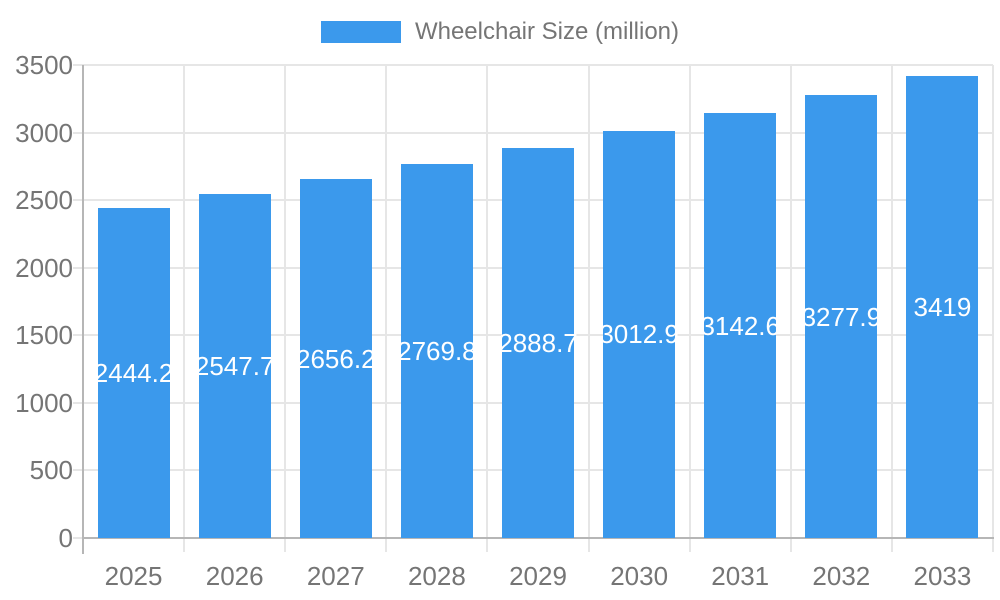 This screenshot has height=600, width=1000. Describe the element at coordinates (133, 576) in the screenshot. I see `x-axis-label: 2025` at that location.